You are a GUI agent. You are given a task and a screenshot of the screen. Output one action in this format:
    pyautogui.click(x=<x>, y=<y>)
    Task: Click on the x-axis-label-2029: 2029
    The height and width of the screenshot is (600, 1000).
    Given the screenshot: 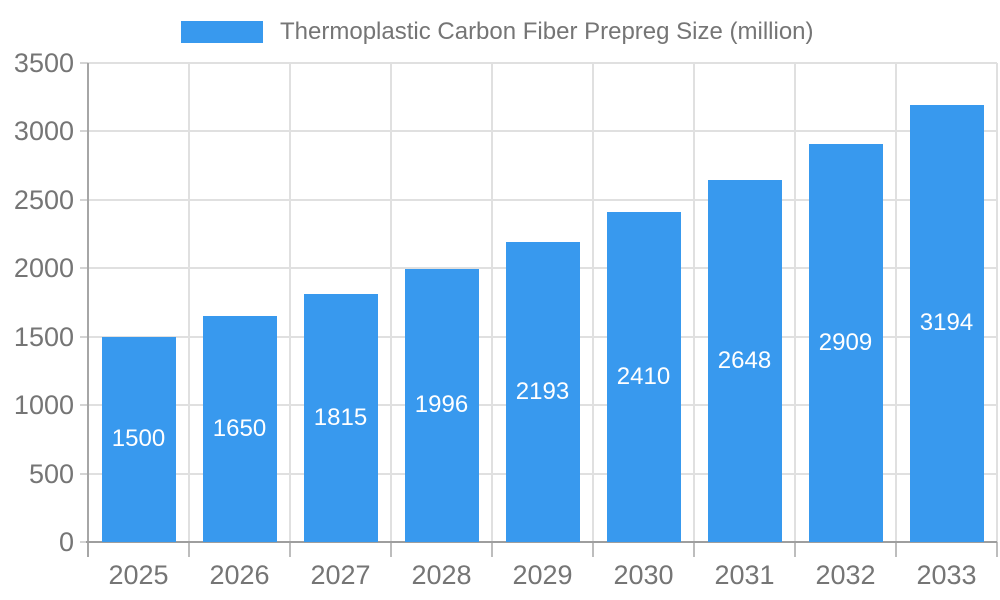 What is the action you would take?
    pyautogui.click(x=542, y=575)
    